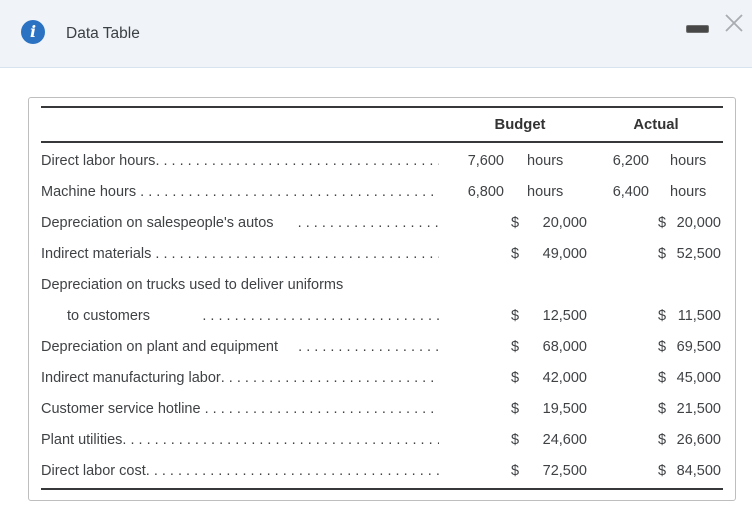 The width and height of the screenshot is (752, 519). I want to click on actual-cell: $ 45,000, so click(656, 378).